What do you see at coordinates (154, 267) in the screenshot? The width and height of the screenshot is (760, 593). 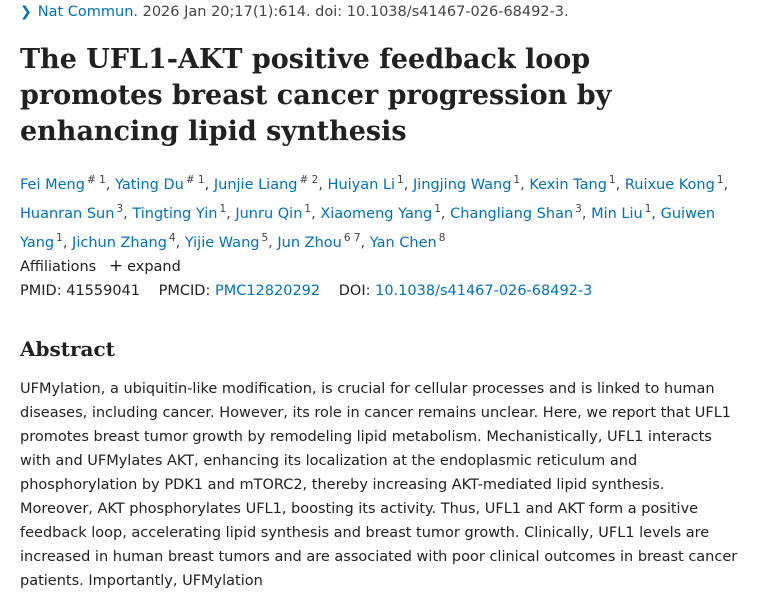 I see `expand-label: expand` at bounding box center [154, 267].